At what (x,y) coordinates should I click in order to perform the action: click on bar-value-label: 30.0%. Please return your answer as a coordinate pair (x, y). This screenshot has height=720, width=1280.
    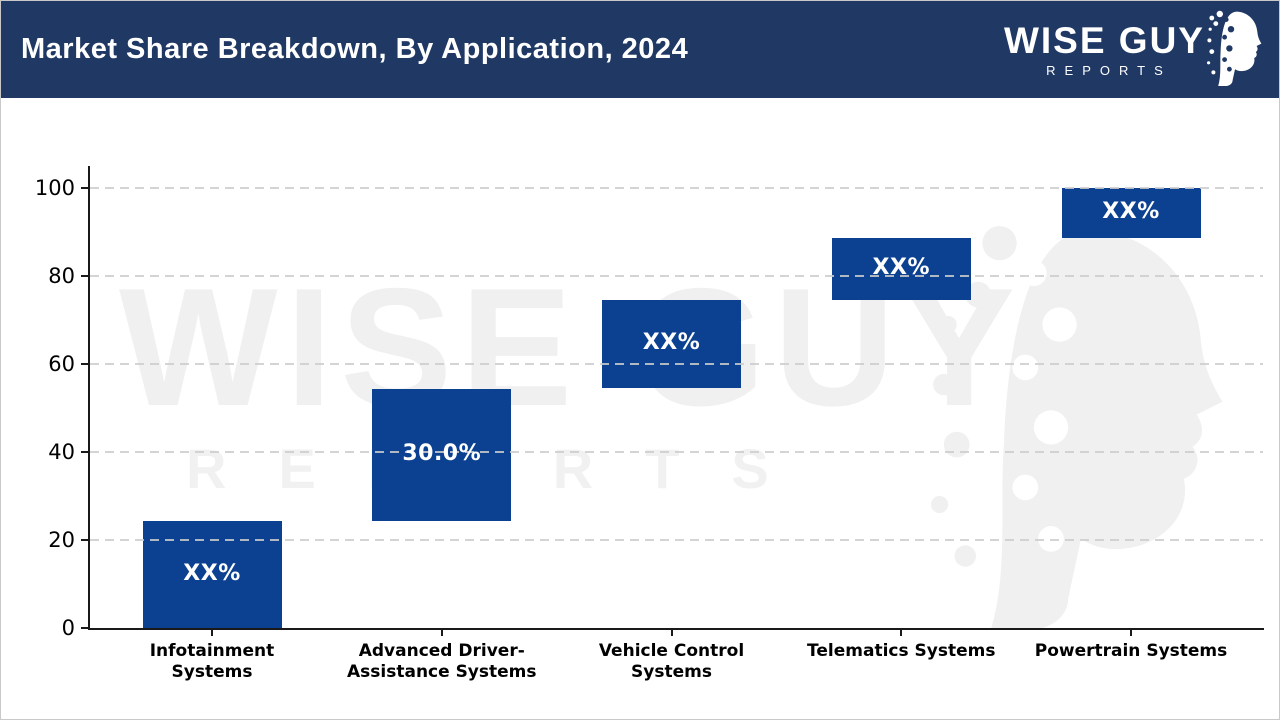
    Looking at the image, I should click on (442, 454).